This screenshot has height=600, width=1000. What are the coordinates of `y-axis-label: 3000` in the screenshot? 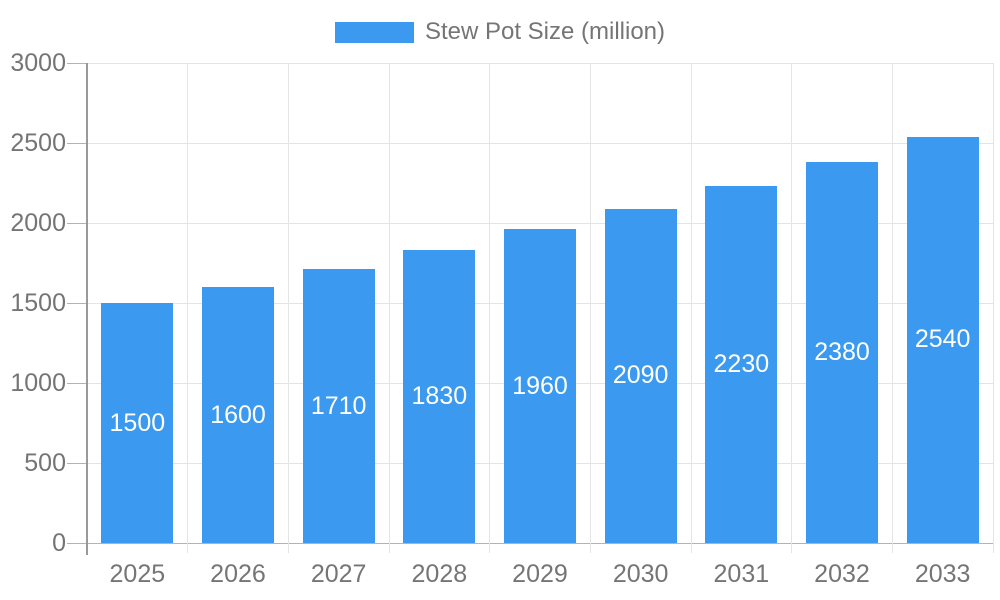 It's located at (38, 63).